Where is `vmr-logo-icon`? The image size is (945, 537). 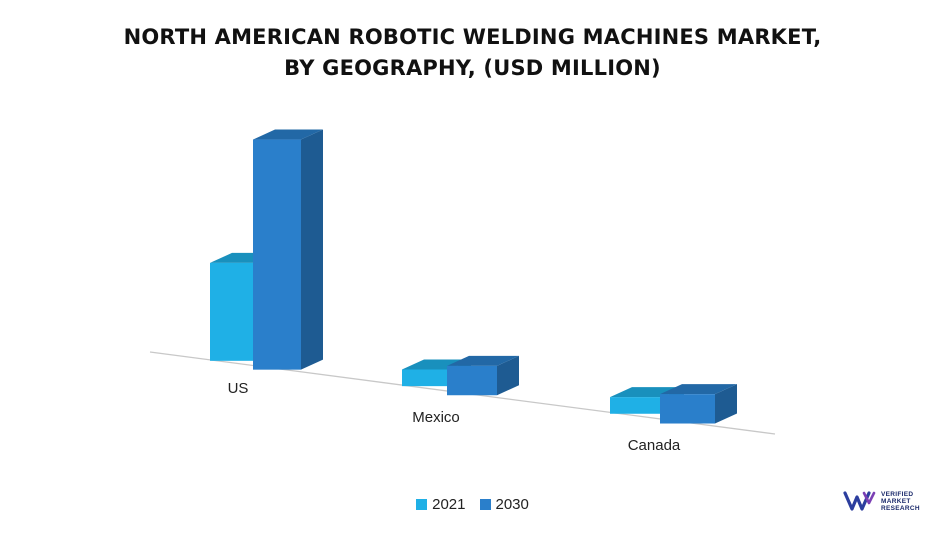 vmr-logo-icon is located at coordinates (859, 501).